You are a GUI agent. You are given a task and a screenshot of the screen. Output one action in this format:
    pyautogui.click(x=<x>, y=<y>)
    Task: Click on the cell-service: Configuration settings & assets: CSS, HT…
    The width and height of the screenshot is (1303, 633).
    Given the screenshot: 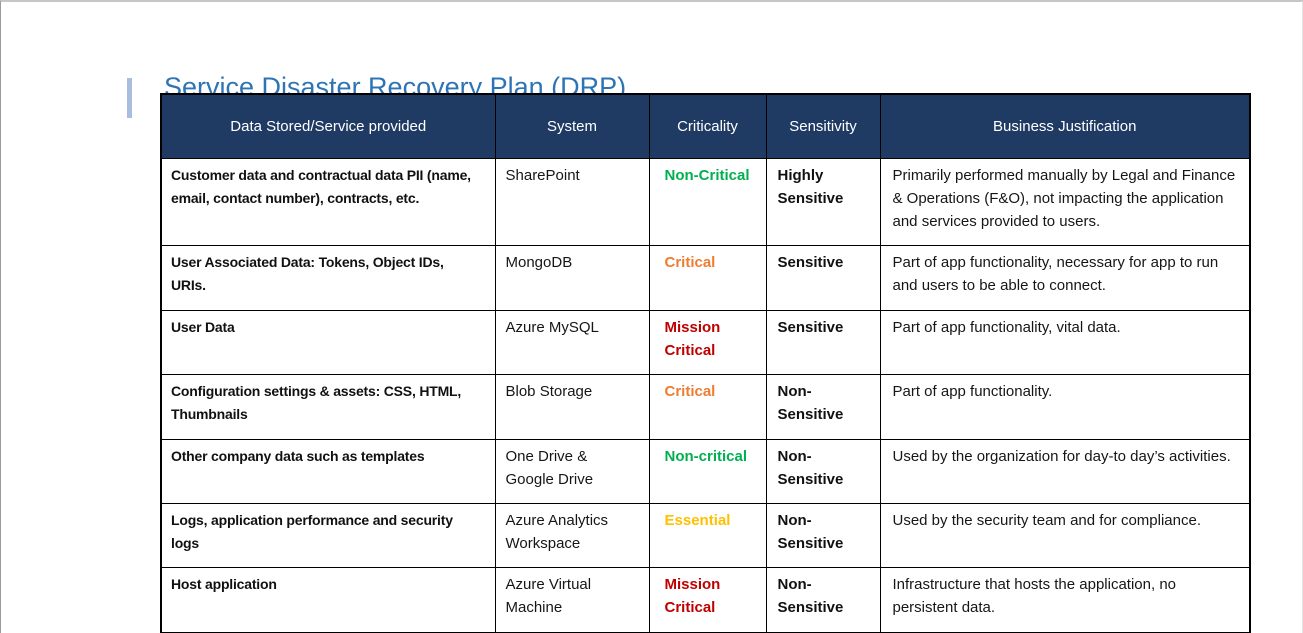 What is the action you would take?
    pyautogui.click(x=328, y=406)
    